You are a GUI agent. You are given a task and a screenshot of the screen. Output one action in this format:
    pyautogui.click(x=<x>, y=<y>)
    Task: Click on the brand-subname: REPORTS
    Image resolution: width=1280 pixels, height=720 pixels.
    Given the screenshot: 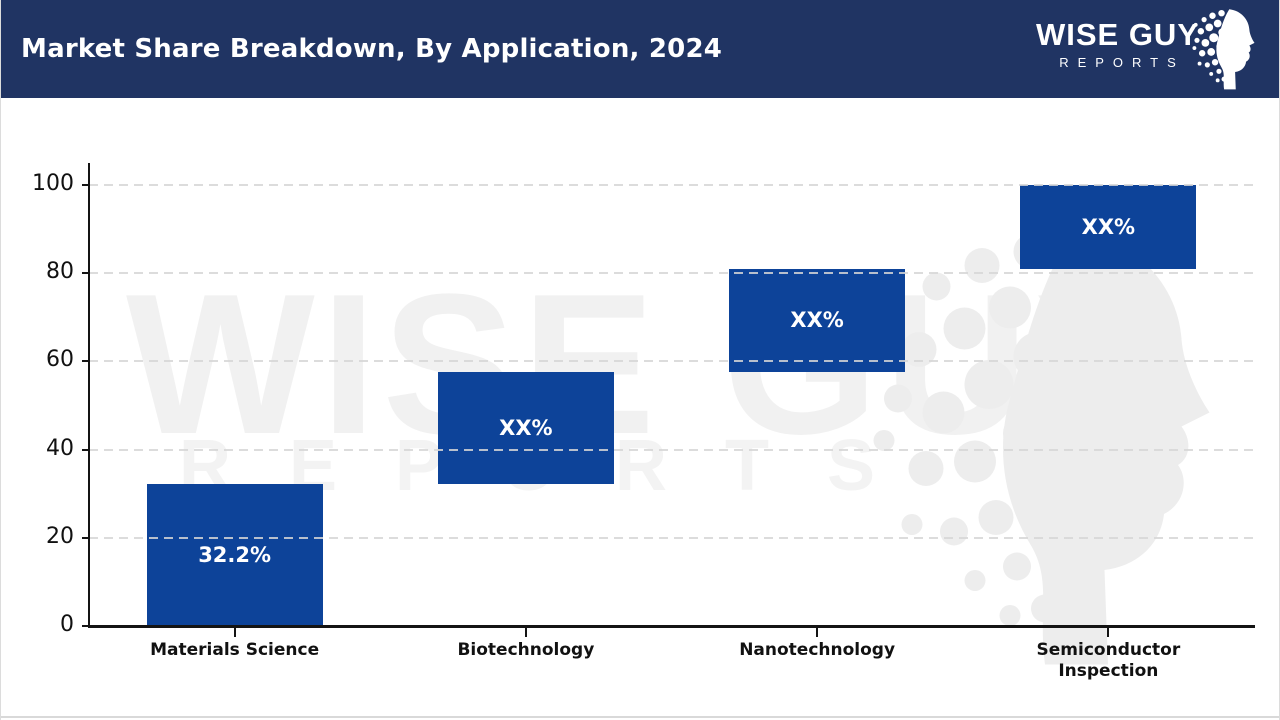 What is the action you would take?
    pyautogui.click(x=1122, y=62)
    